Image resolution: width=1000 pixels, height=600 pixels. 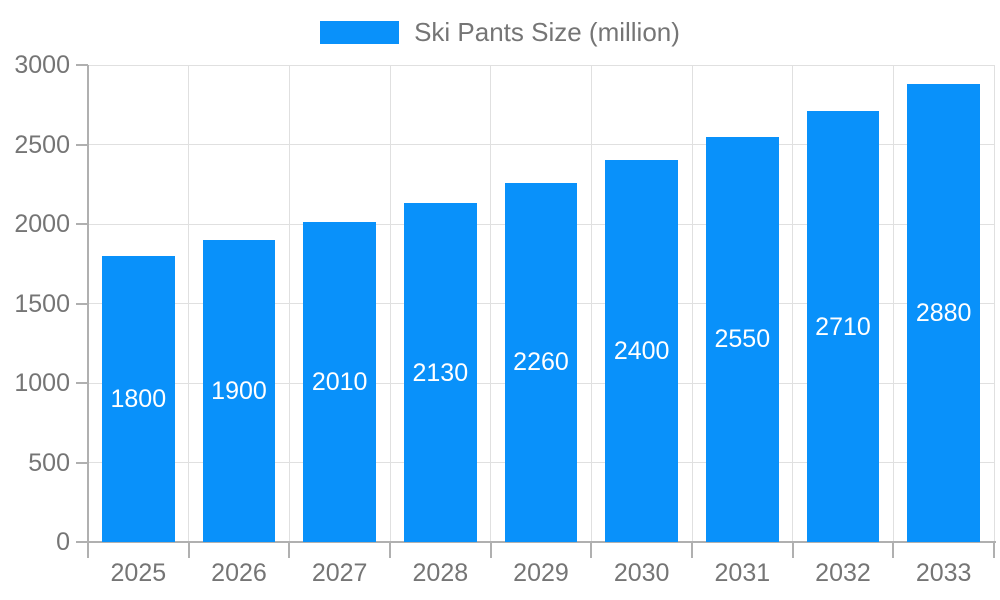 What do you see at coordinates (49, 462) in the screenshot?
I see `y-tick-label: 500` at bounding box center [49, 462].